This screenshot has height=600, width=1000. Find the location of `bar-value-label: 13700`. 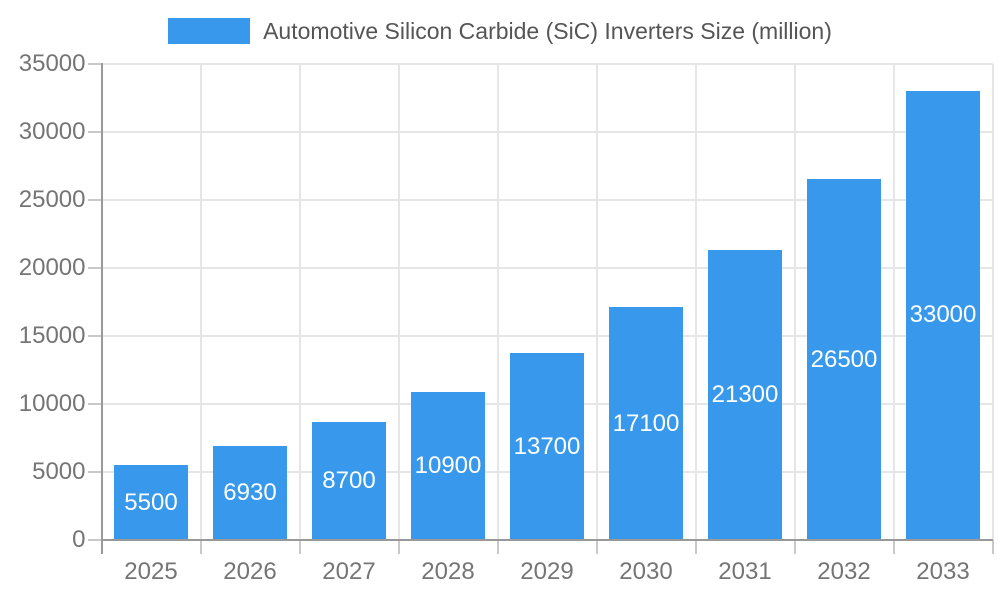

bar-value-label: 13700 is located at coordinates (547, 446).